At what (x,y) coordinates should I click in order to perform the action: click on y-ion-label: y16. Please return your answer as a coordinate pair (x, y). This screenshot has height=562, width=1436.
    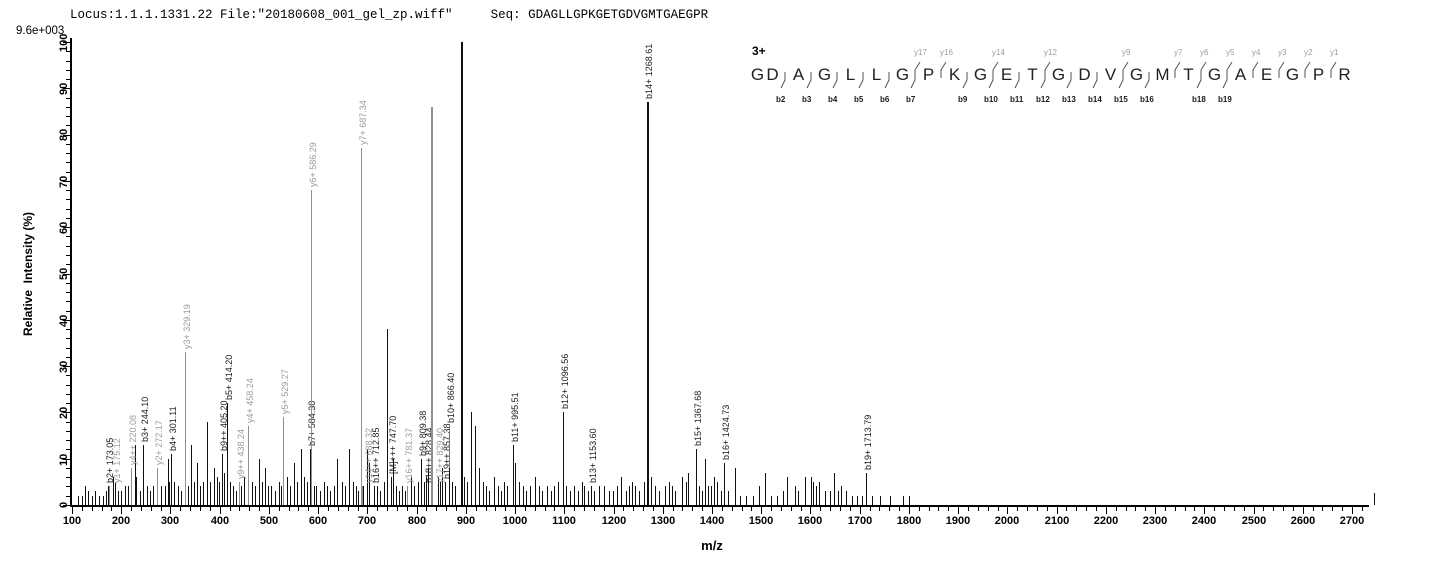
    Looking at the image, I should click on (946, 52).